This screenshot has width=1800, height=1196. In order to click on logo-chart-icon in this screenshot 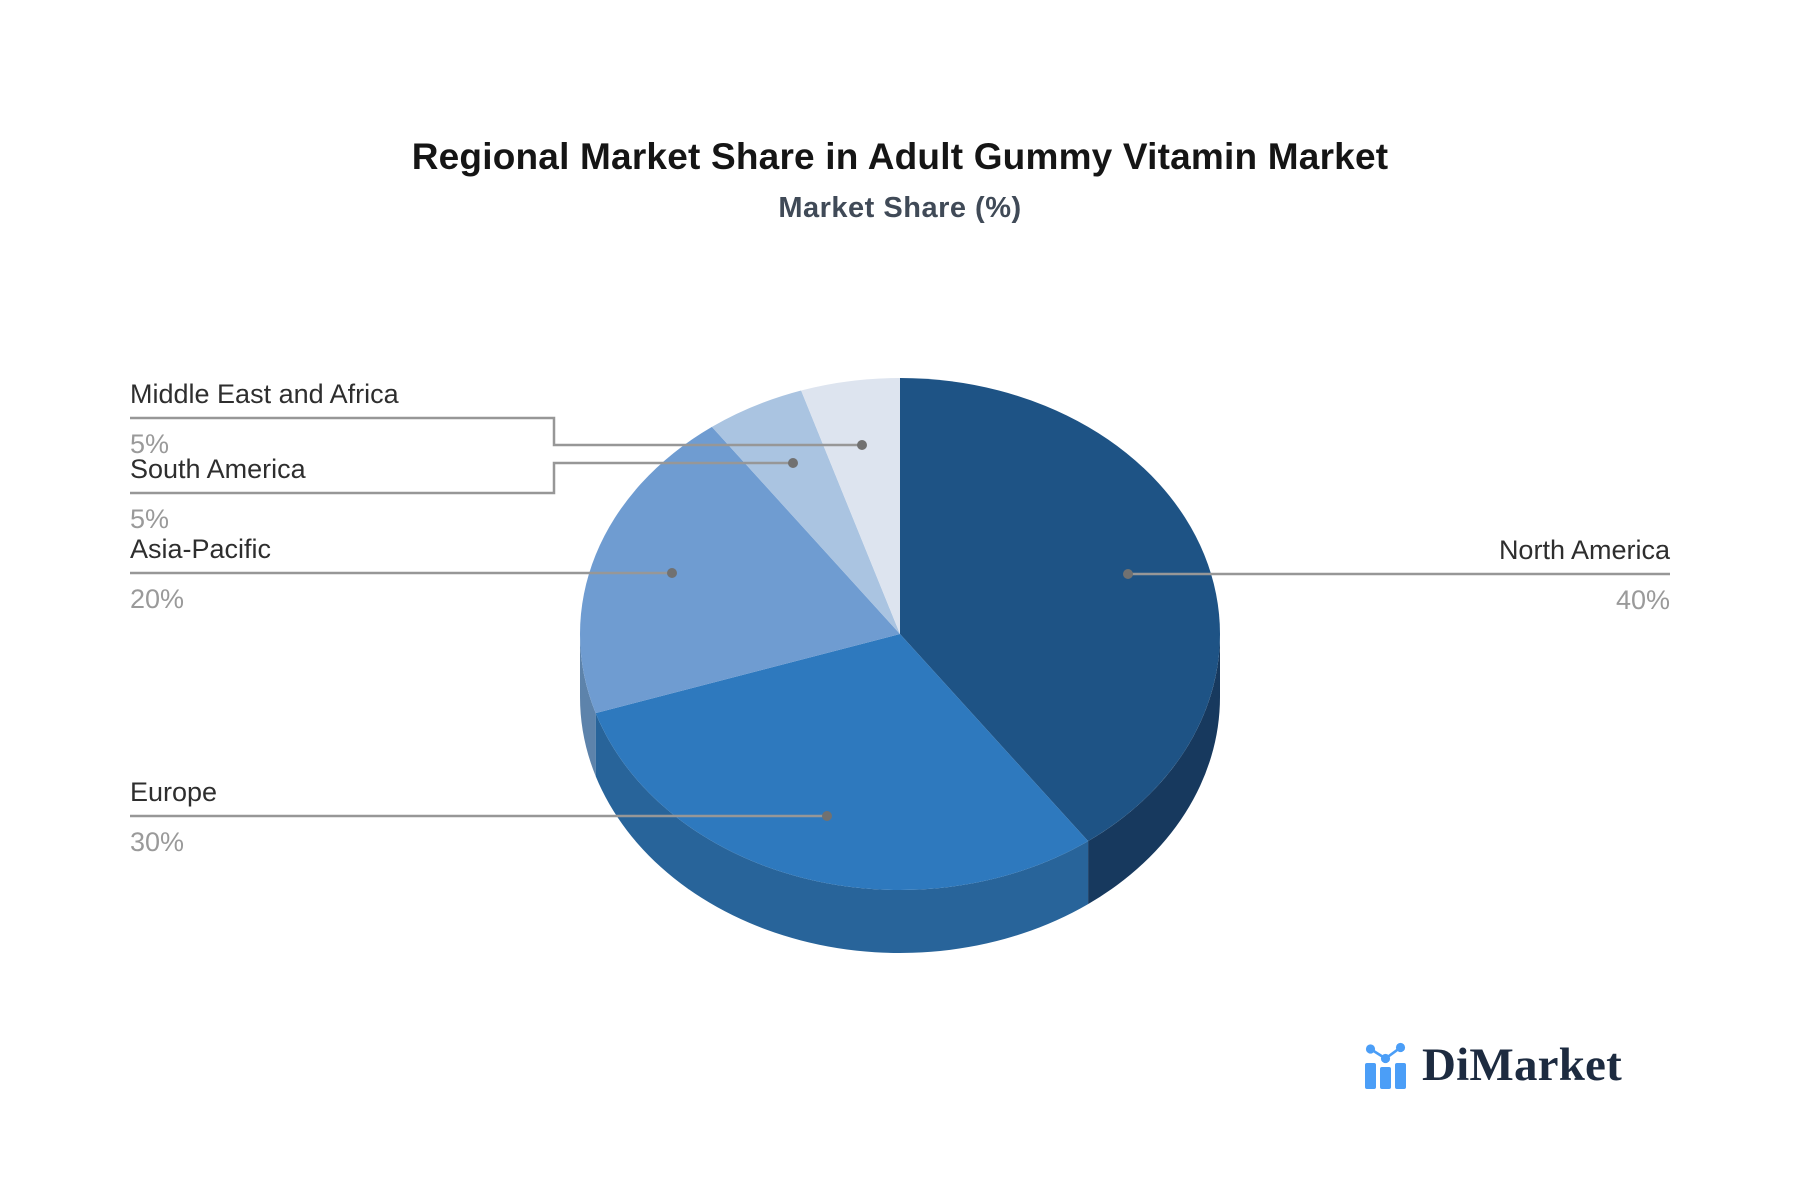, I will do `click(1385, 1065)`.